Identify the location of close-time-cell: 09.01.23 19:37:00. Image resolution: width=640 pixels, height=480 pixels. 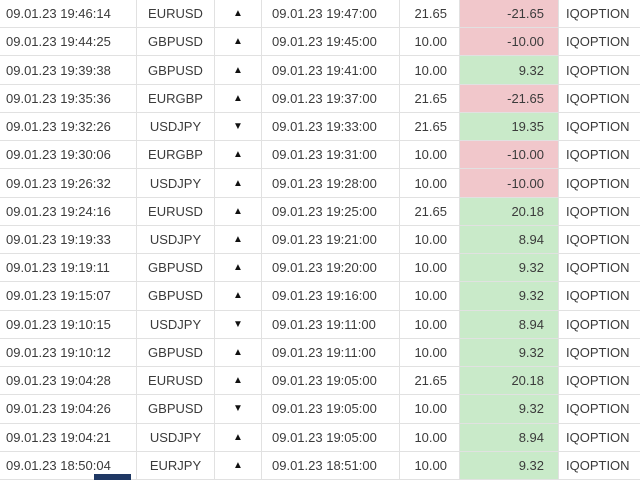
(331, 98).